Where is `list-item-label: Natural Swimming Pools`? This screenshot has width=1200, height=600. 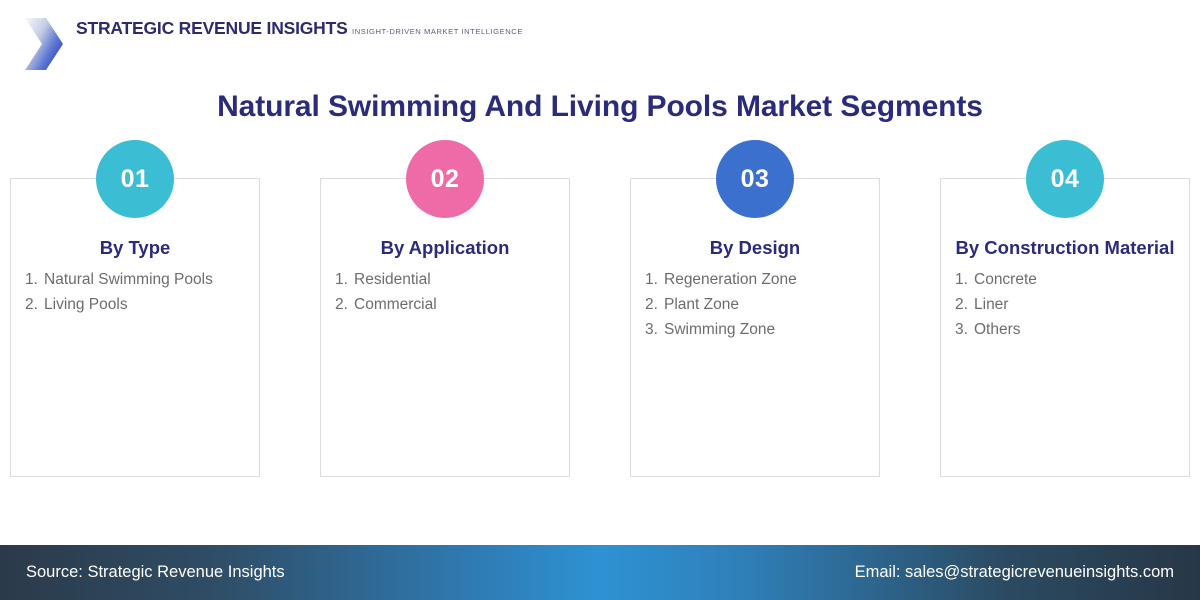
list-item-label: Natural Swimming Pools is located at coordinates (128, 280).